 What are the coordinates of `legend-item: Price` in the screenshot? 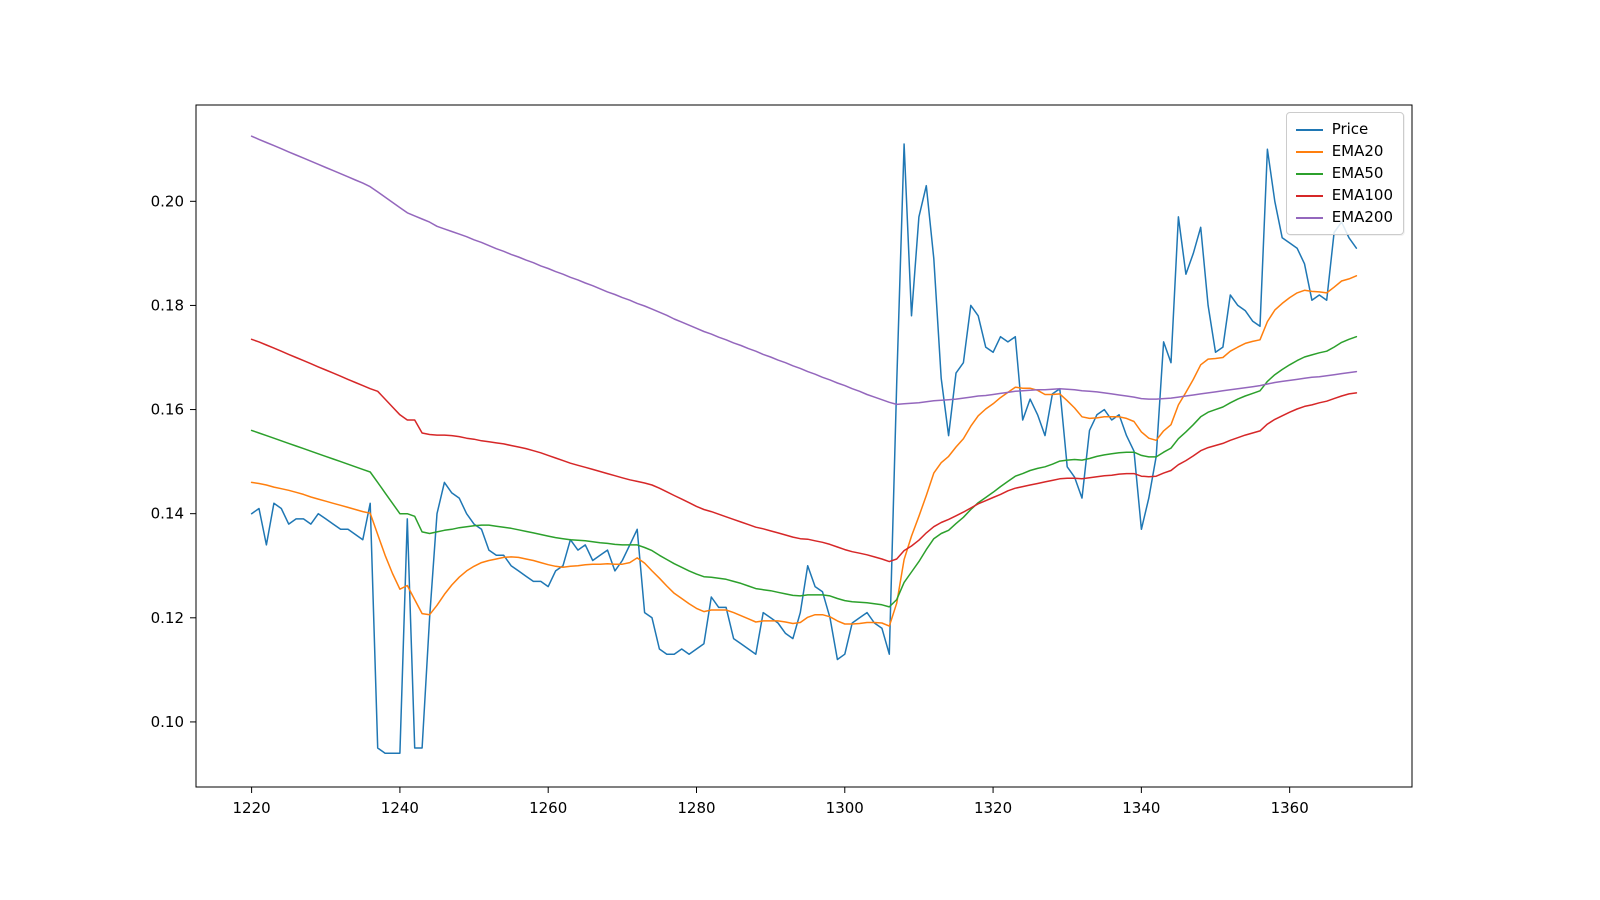 It's located at (1344, 129).